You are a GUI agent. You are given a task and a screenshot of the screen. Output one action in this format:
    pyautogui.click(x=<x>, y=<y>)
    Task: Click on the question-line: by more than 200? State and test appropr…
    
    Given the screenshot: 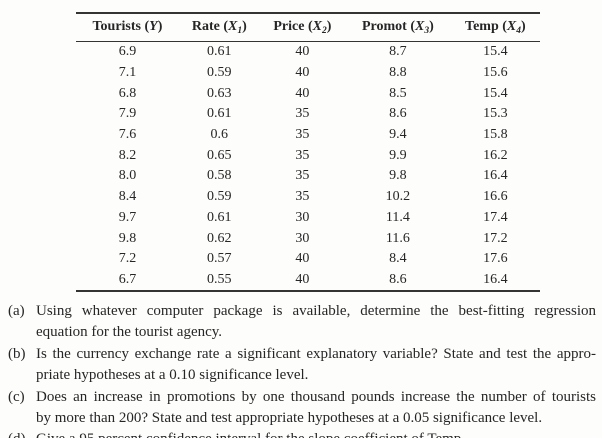 What is the action you would take?
    pyautogui.click(x=289, y=418)
    